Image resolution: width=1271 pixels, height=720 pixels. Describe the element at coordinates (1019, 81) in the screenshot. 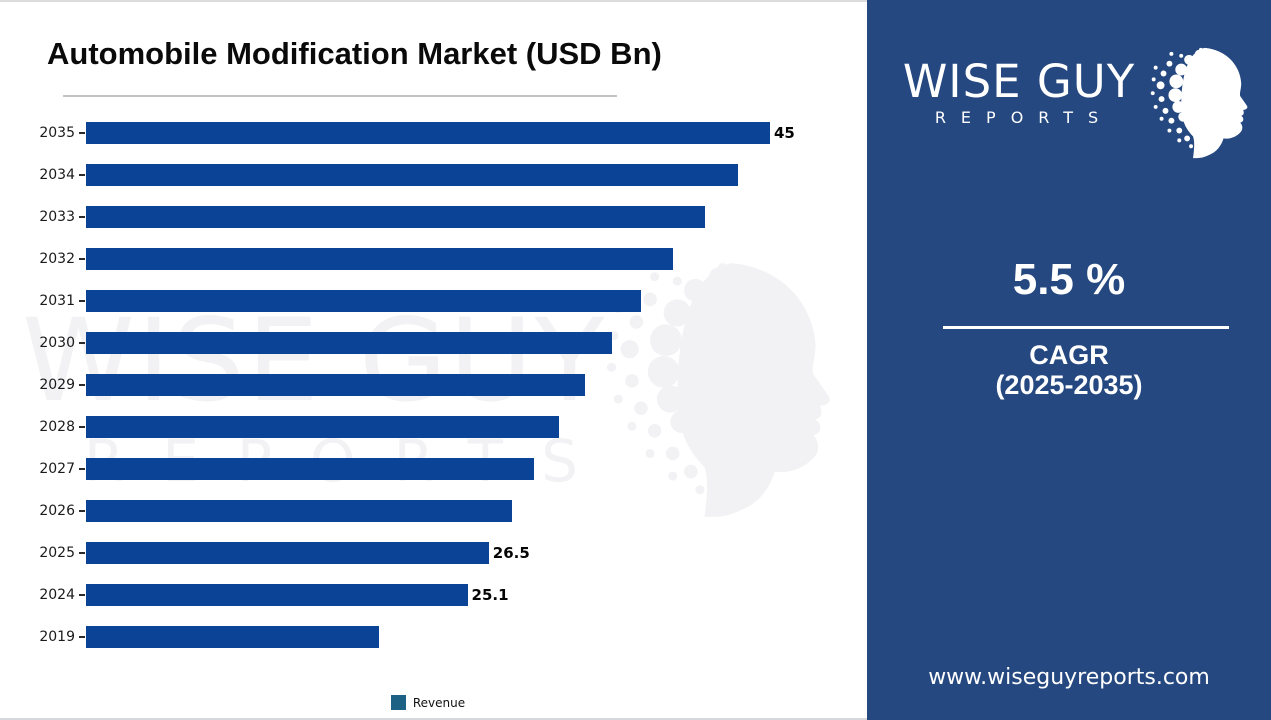

I see `logo-title: WISE GUY` at that location.